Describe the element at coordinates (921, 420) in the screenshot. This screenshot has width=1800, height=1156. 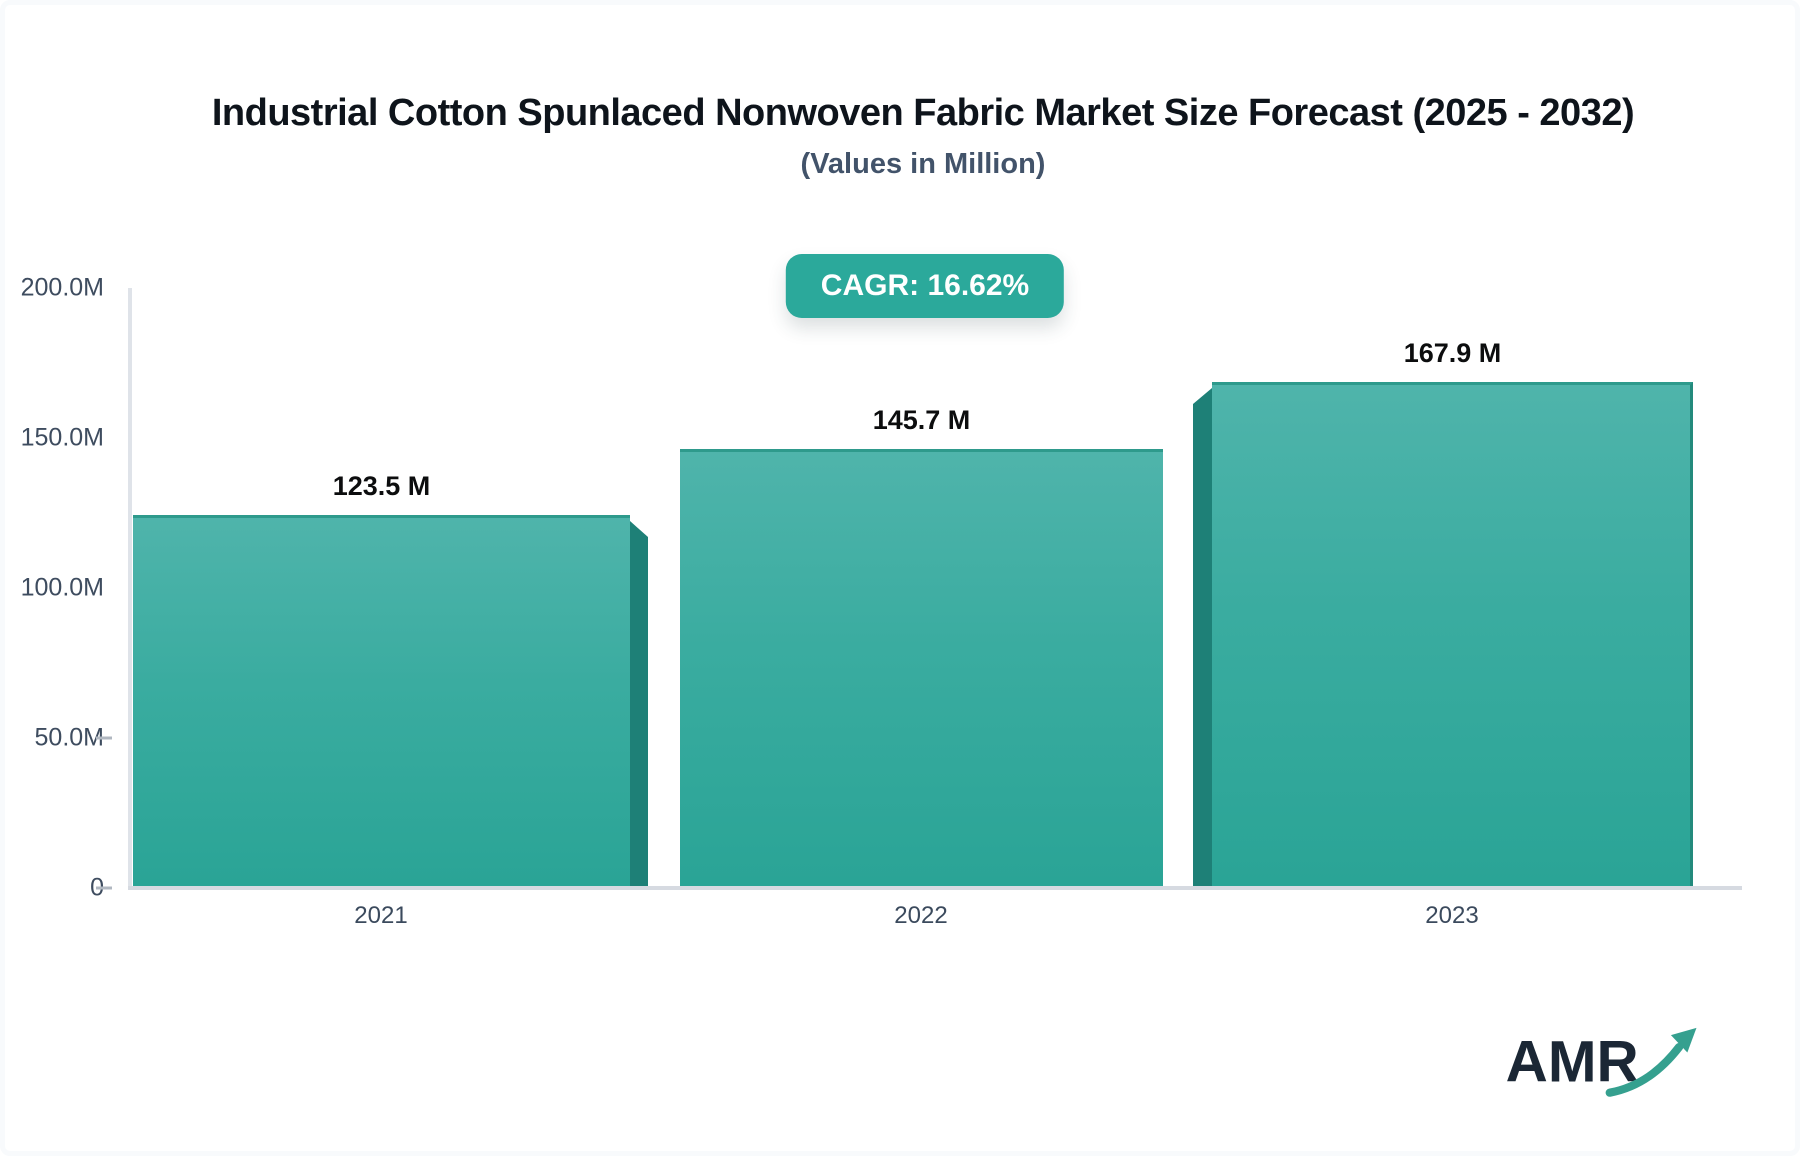
I see `bar-value-label: 145.7 M` at that location.